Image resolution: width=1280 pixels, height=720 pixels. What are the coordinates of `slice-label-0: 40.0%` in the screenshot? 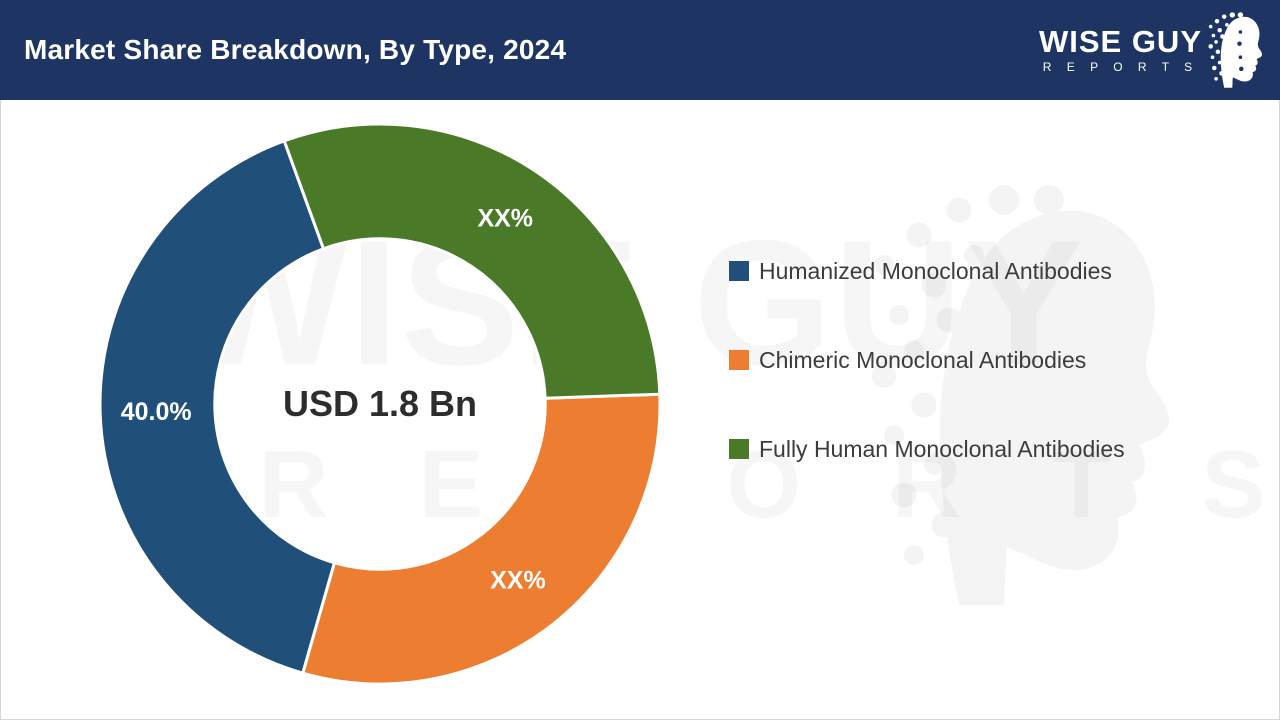 It's located at (156, 412).